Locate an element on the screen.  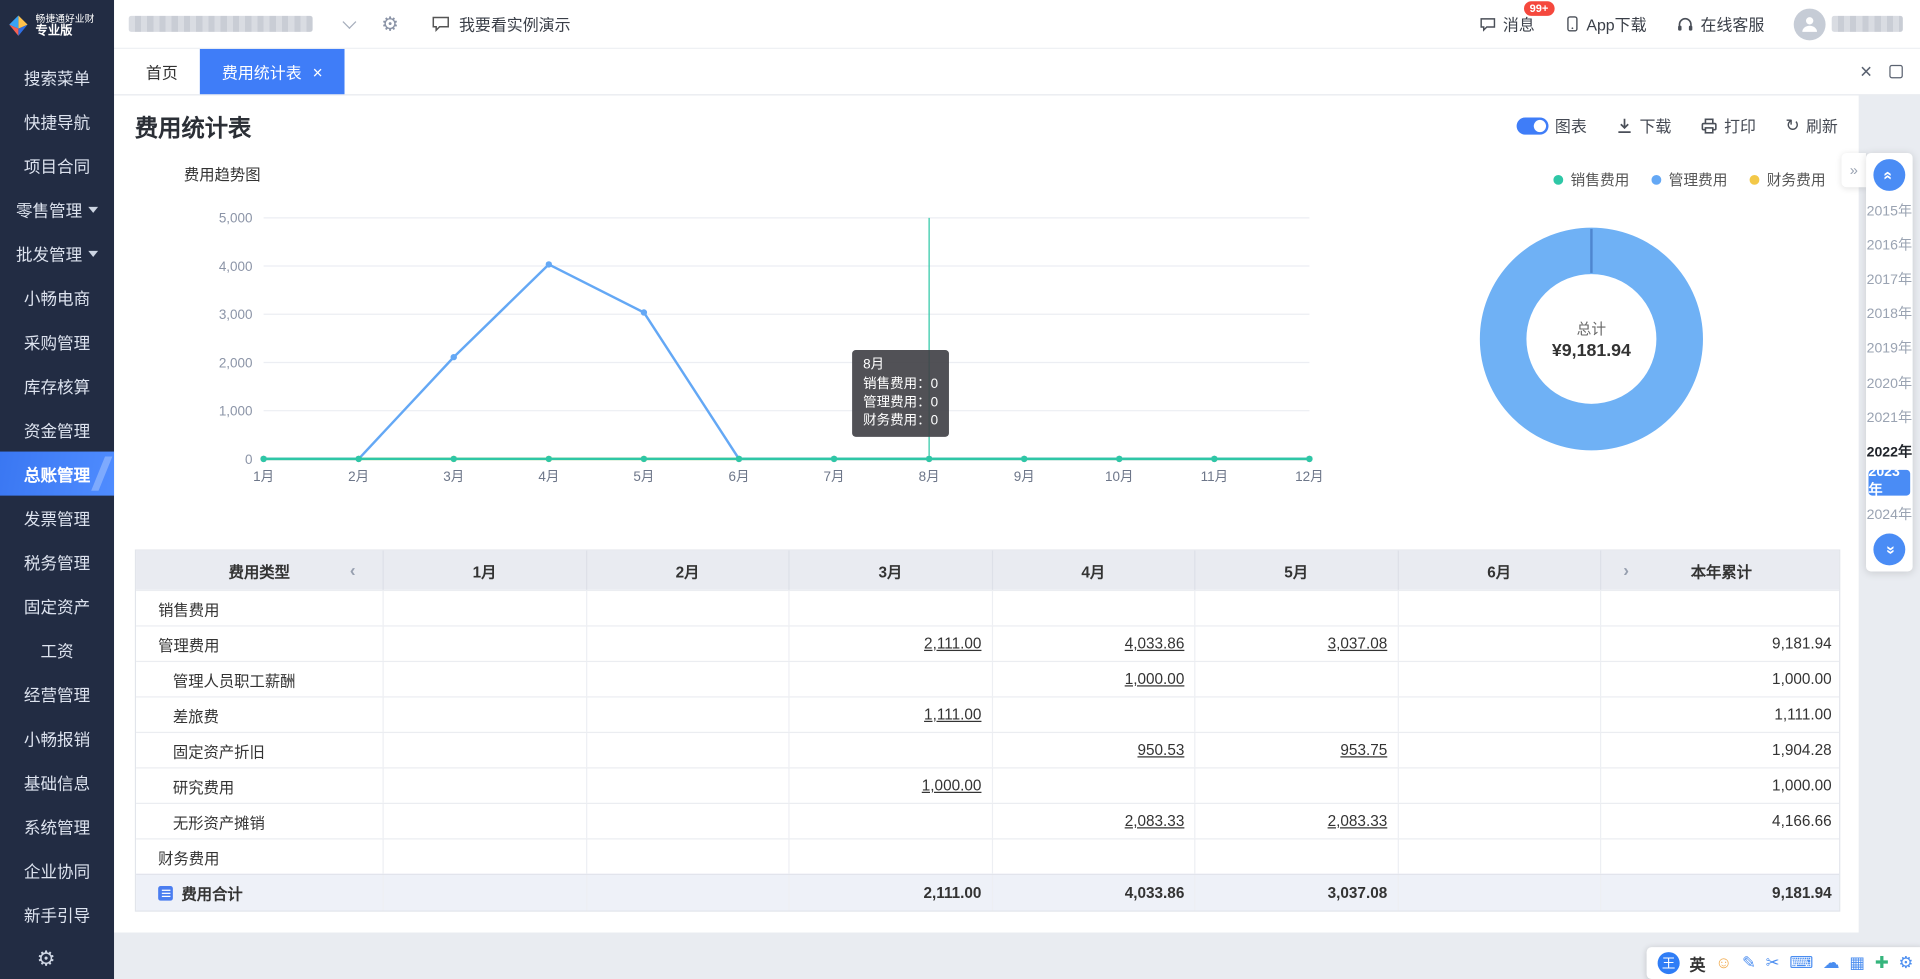
tab-2: 费用统计表 × is located at coordinates (272, 71).